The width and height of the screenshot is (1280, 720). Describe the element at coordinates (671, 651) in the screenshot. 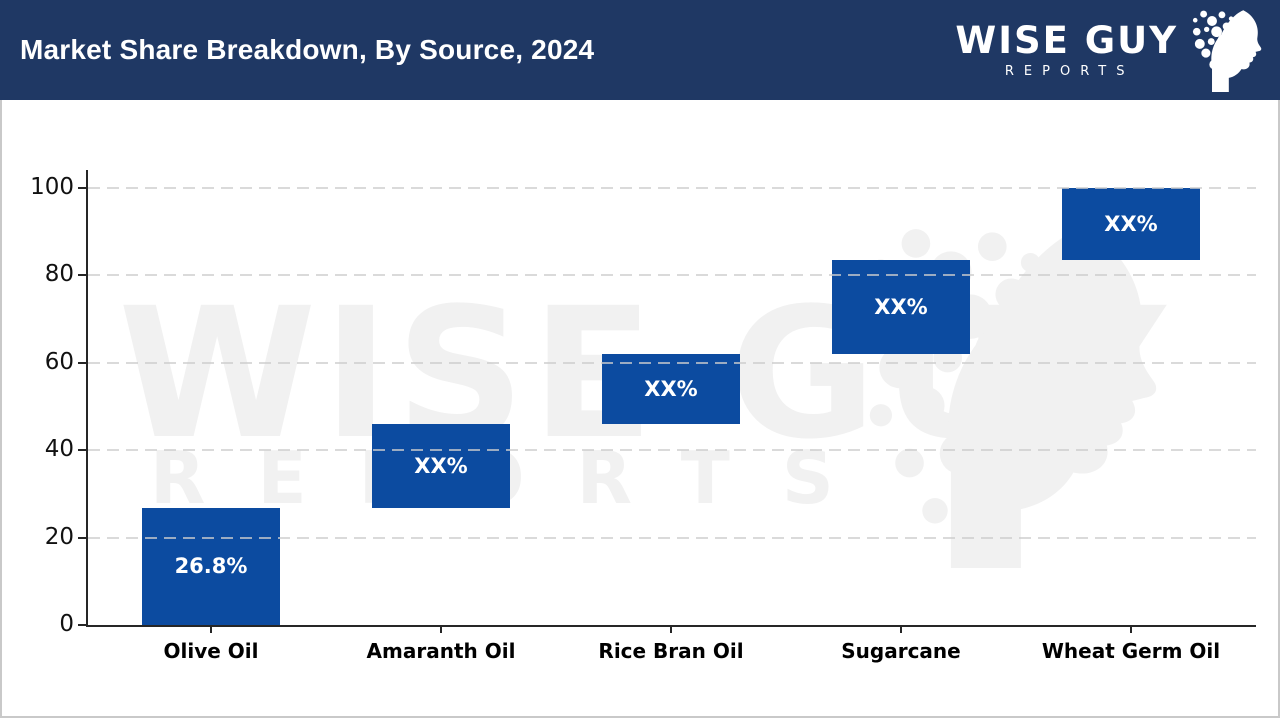

I see `x-axis-category-label: Rice Bran Oil` at that location.